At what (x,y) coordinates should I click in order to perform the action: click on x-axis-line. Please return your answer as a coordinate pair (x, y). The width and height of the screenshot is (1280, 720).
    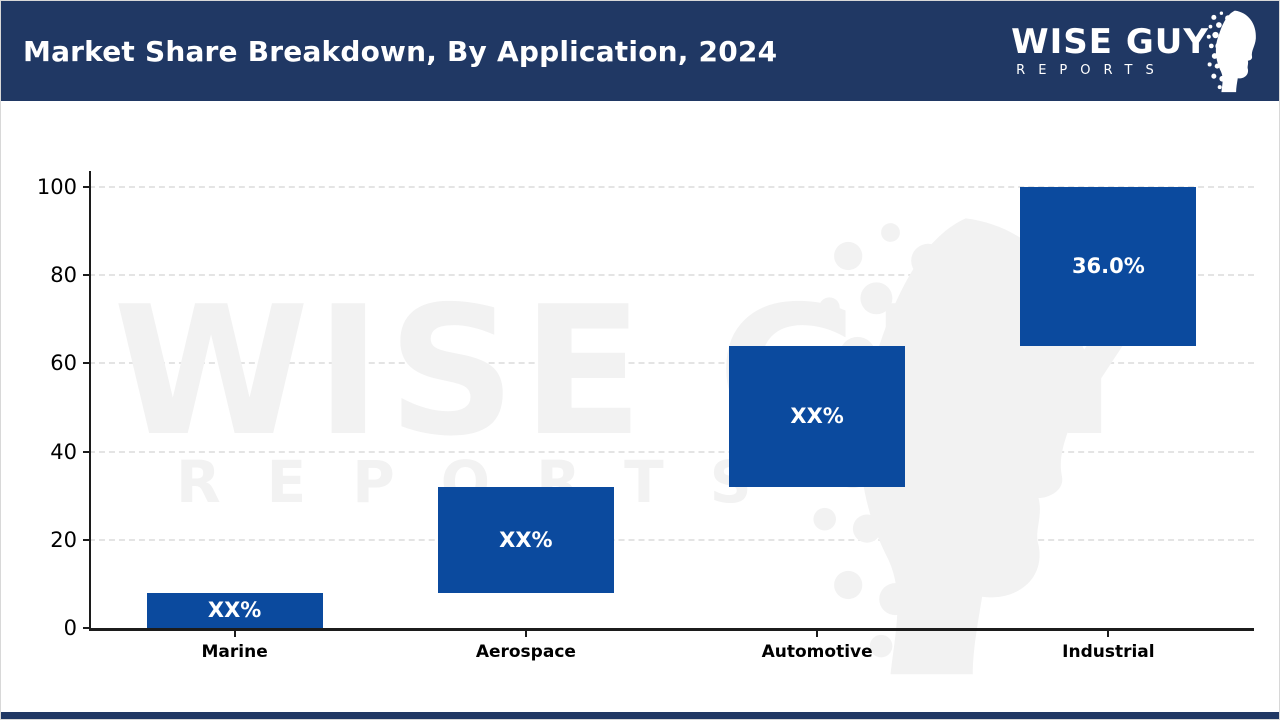
    Looking at the image, I should click on (671, 629).